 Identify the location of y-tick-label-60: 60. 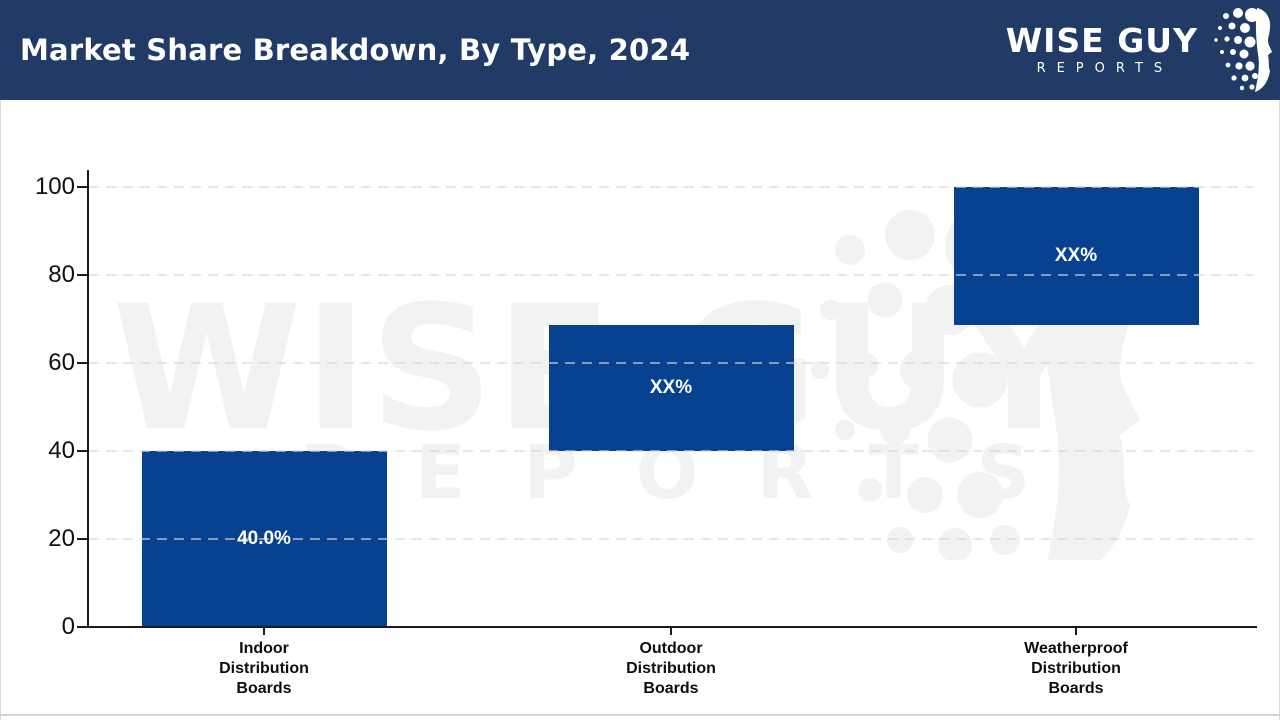
(61, 362).